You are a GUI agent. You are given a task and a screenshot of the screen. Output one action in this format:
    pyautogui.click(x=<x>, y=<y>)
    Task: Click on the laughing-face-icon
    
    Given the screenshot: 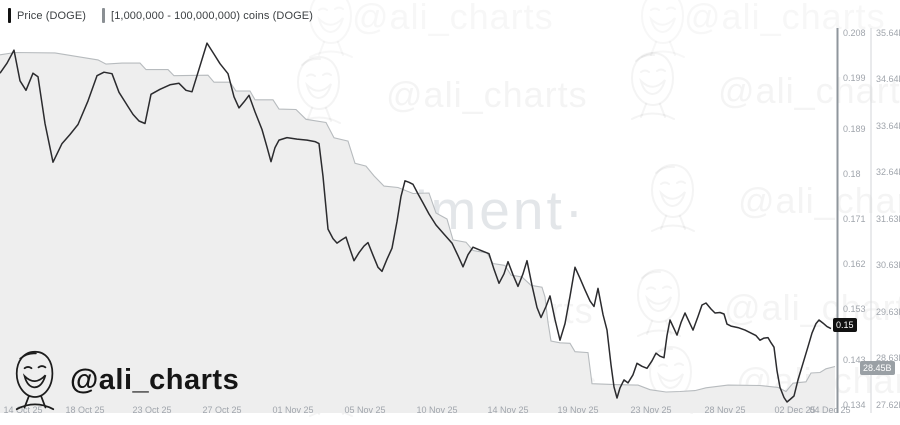 What is the action you would take?
    pyautogui.click(x=35, y=380)
    